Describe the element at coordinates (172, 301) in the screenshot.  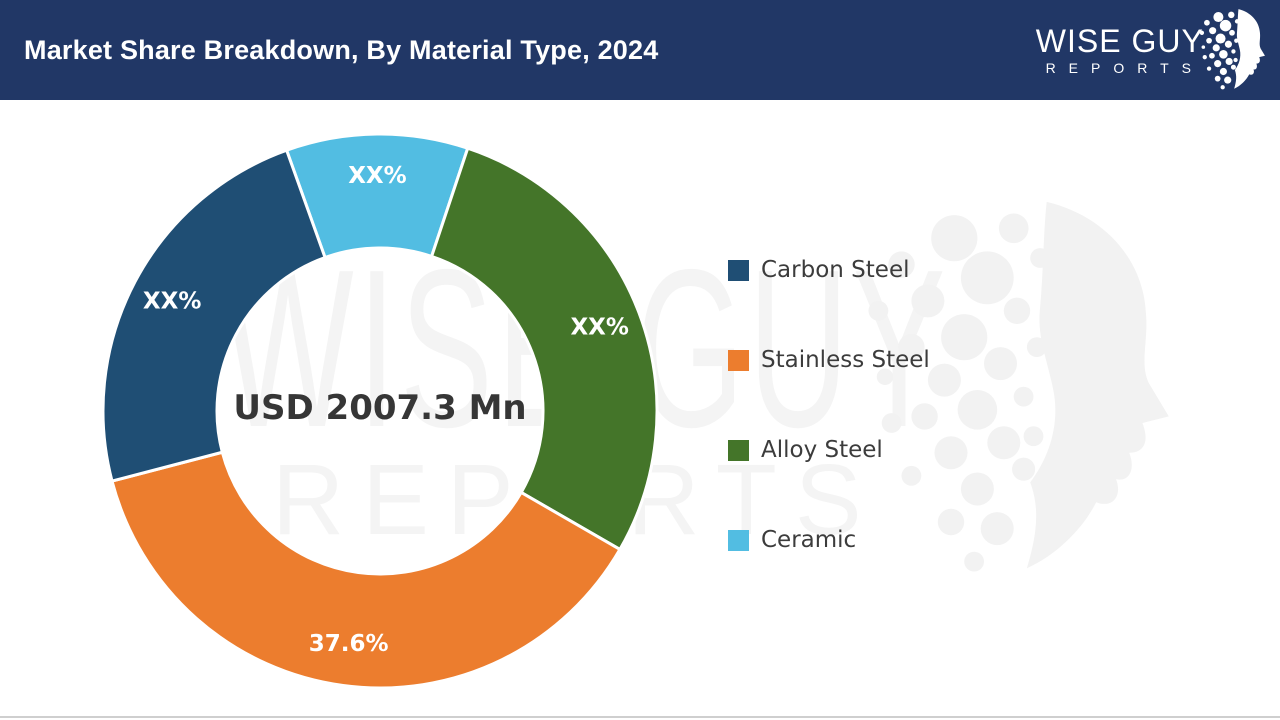
I see `segment-label-carbon-steel: XX%` at that location.